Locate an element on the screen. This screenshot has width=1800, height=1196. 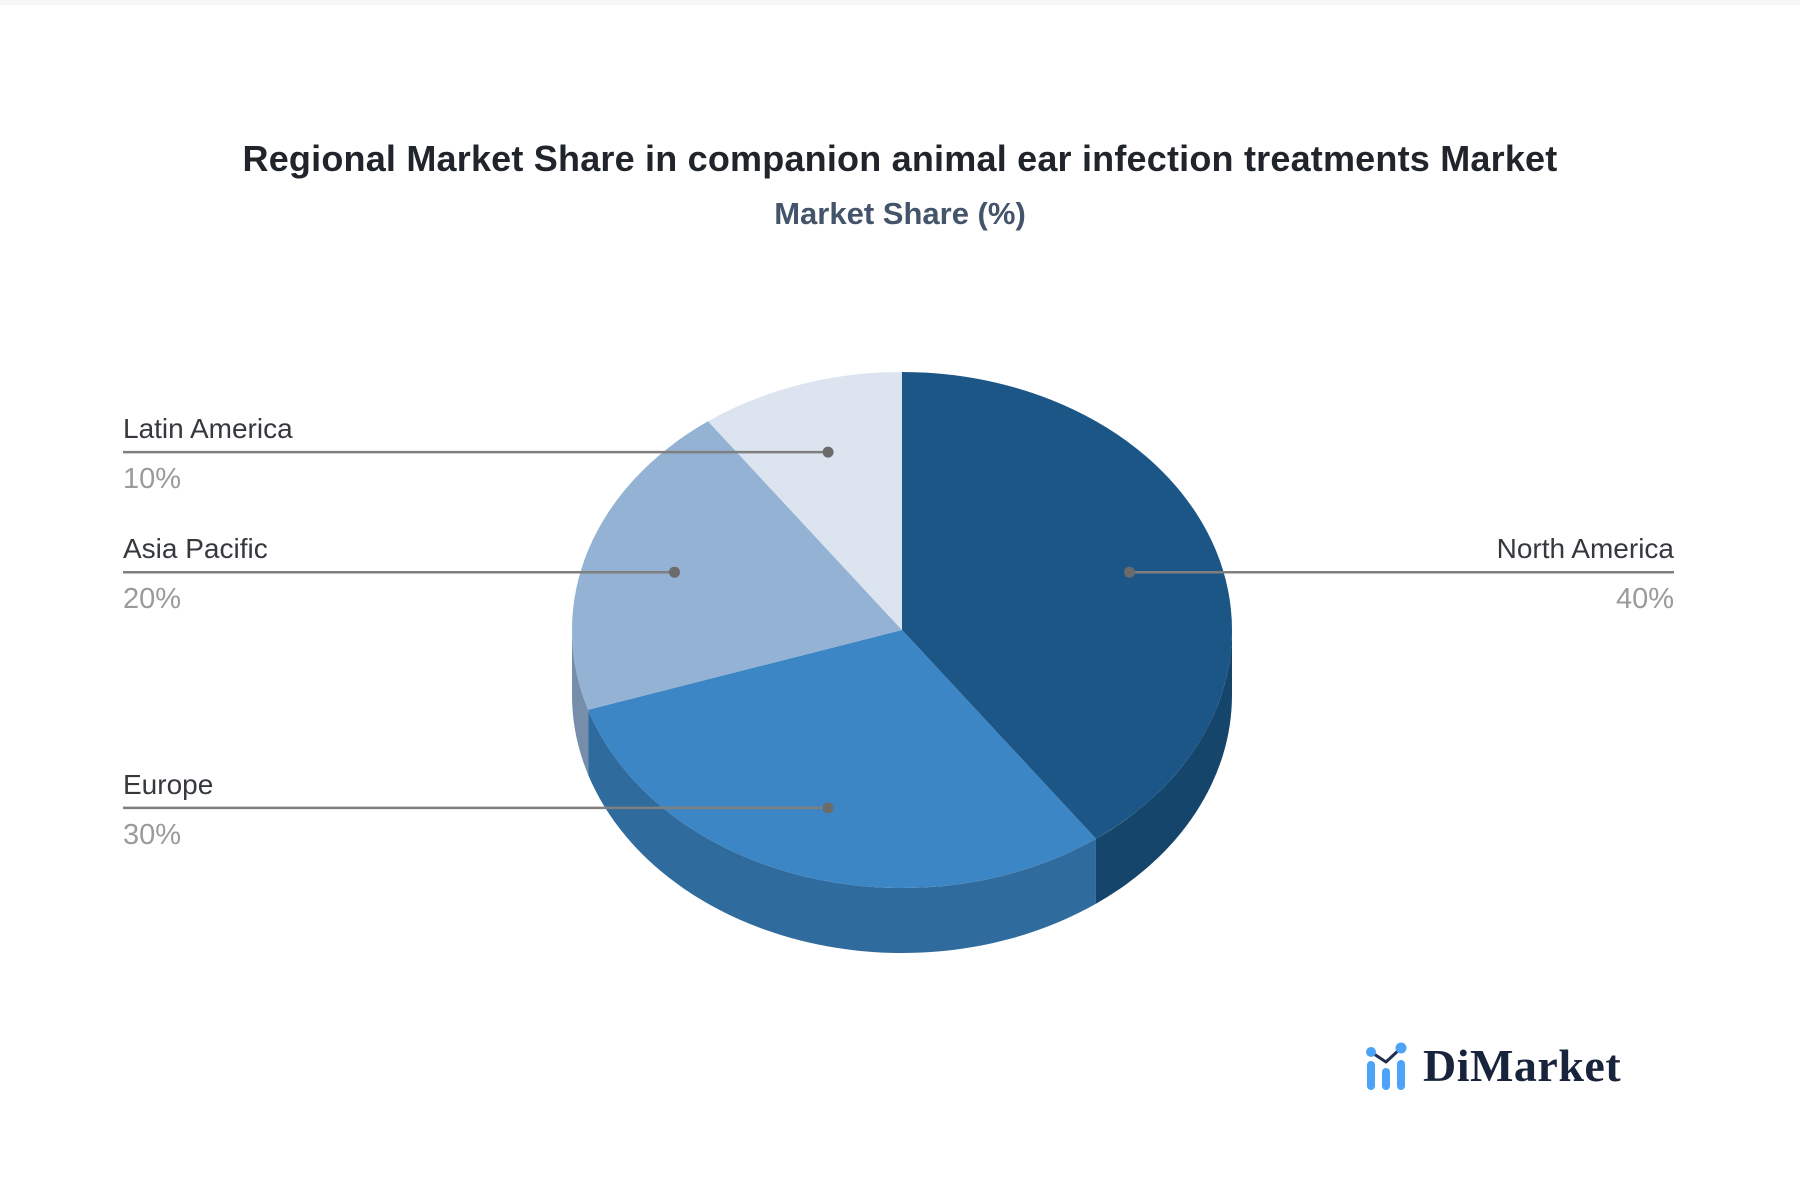
pie-slice-north-america is located at coordinates (1067, 605).